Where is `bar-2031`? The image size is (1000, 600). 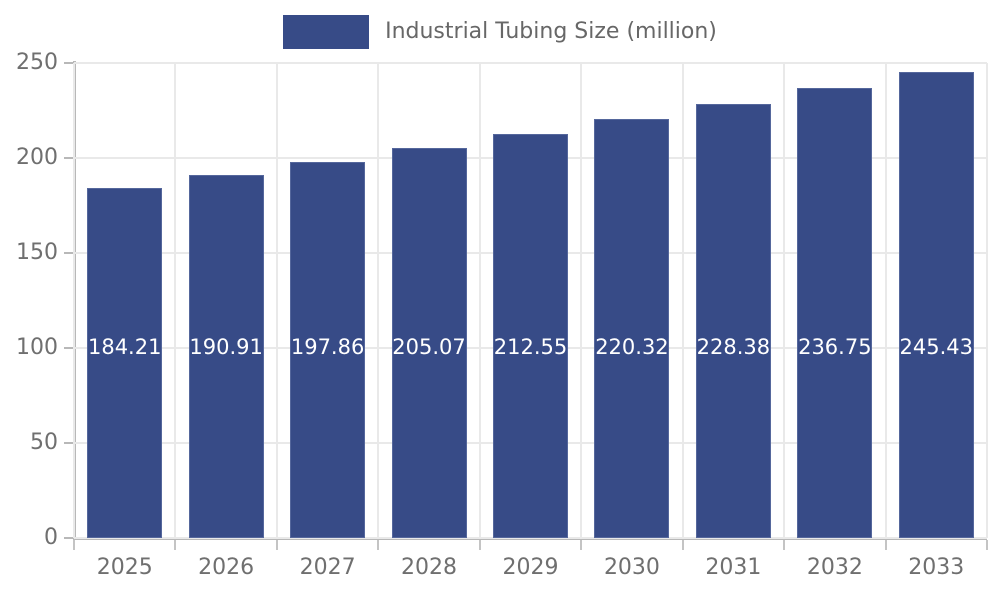
bar-2031 is located at coordinates (733, 321).